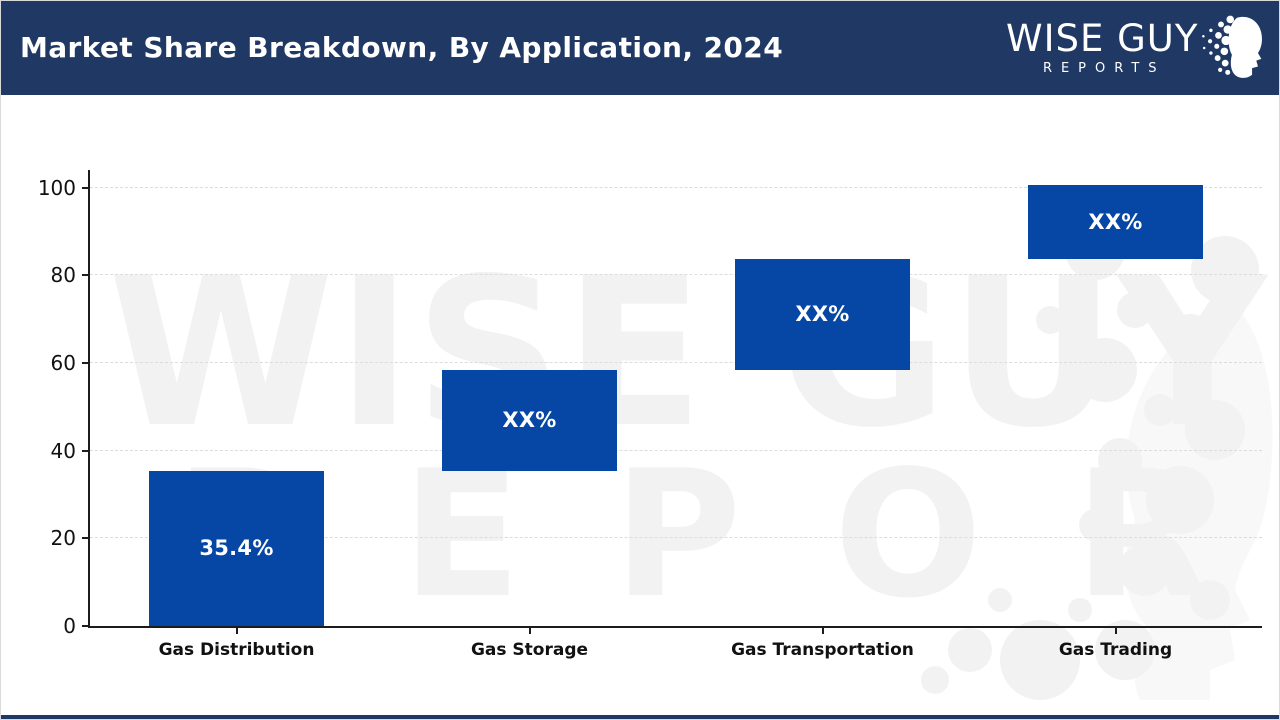 Image resolution: width=1280 pixels, height=720 pixels. What do you see at coordinates (676, 187) in the screenshot?
I see `gridline-y100` at bounding box center [676, 187].